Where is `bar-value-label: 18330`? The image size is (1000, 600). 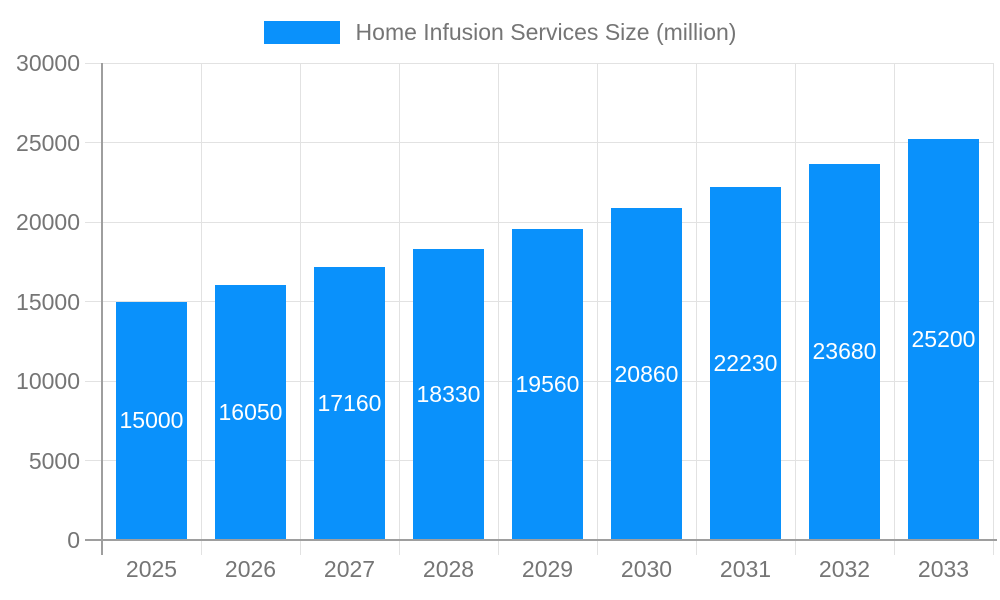 bar-value-label: 18330 is located at coordinates (448, 393).